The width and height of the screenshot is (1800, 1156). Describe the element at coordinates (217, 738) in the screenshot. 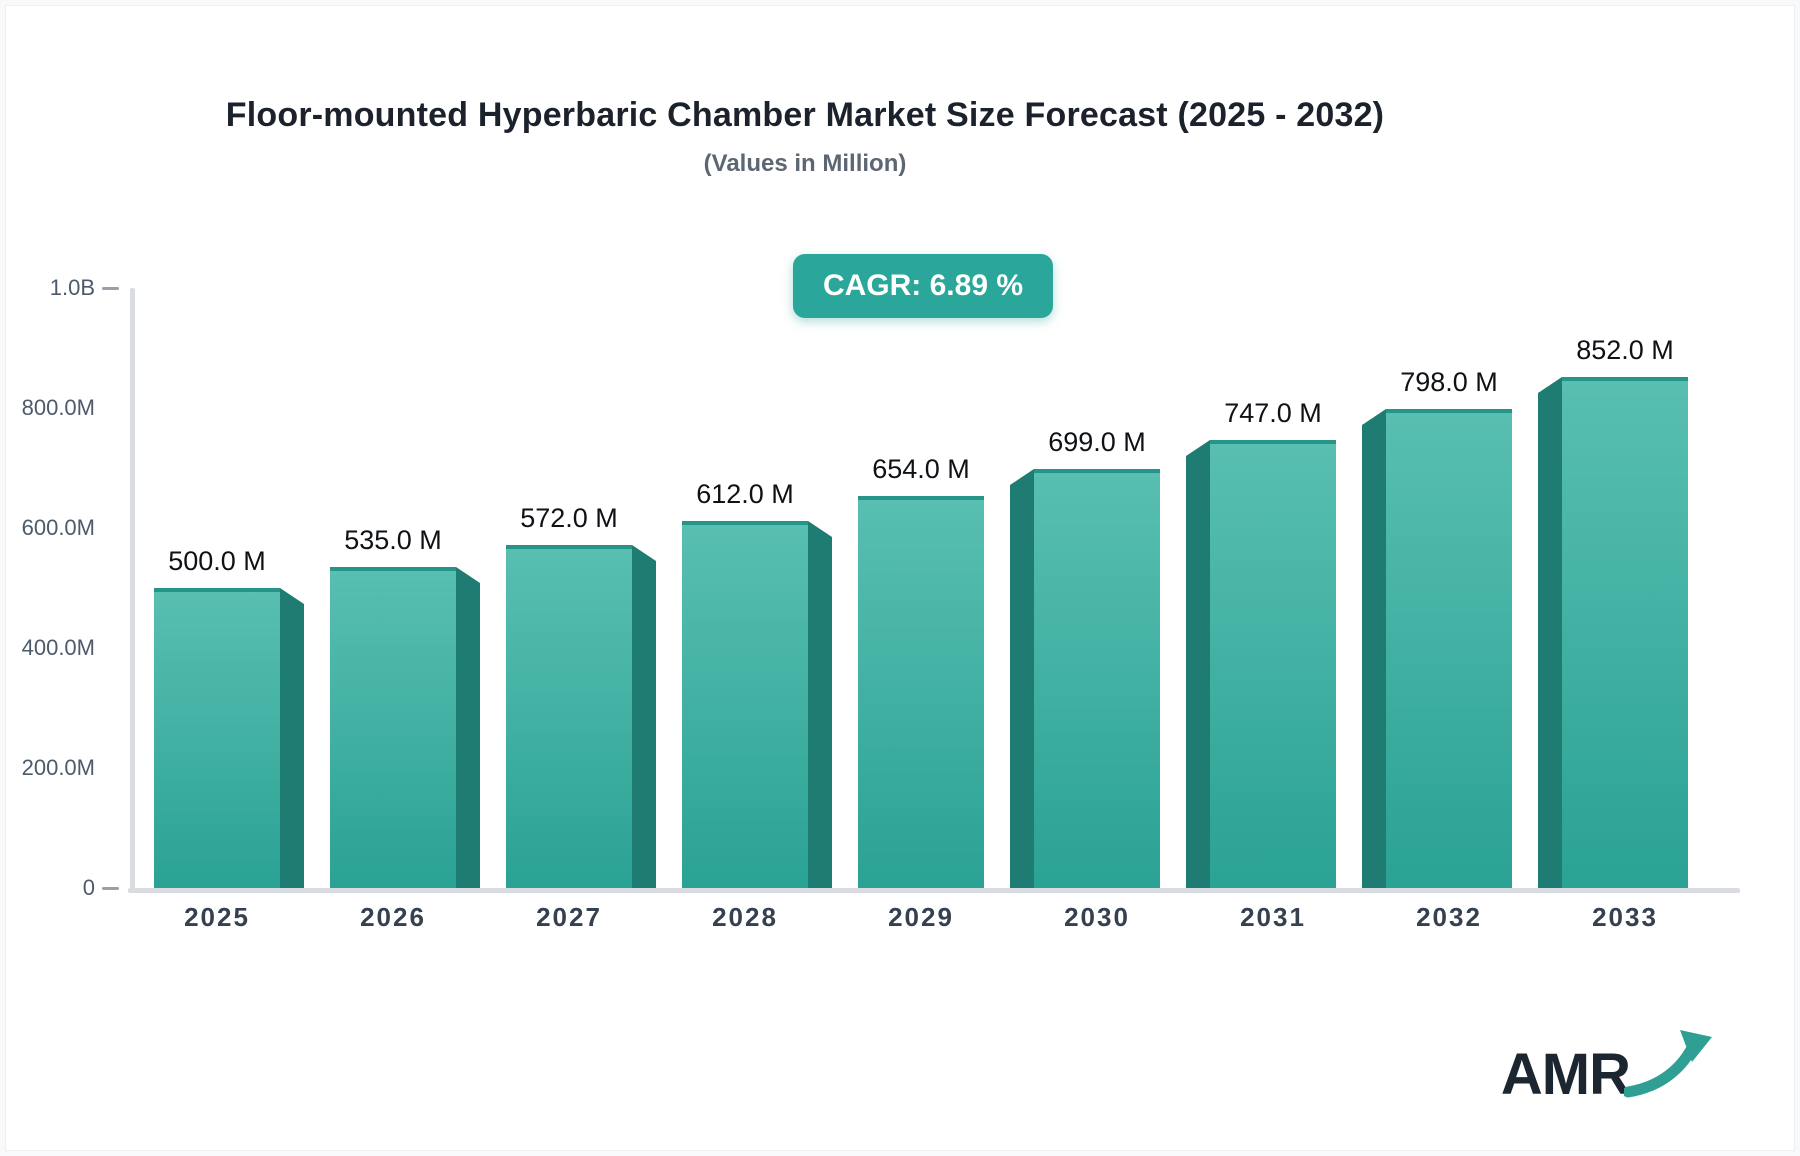

I see `bar-2025` at that location.